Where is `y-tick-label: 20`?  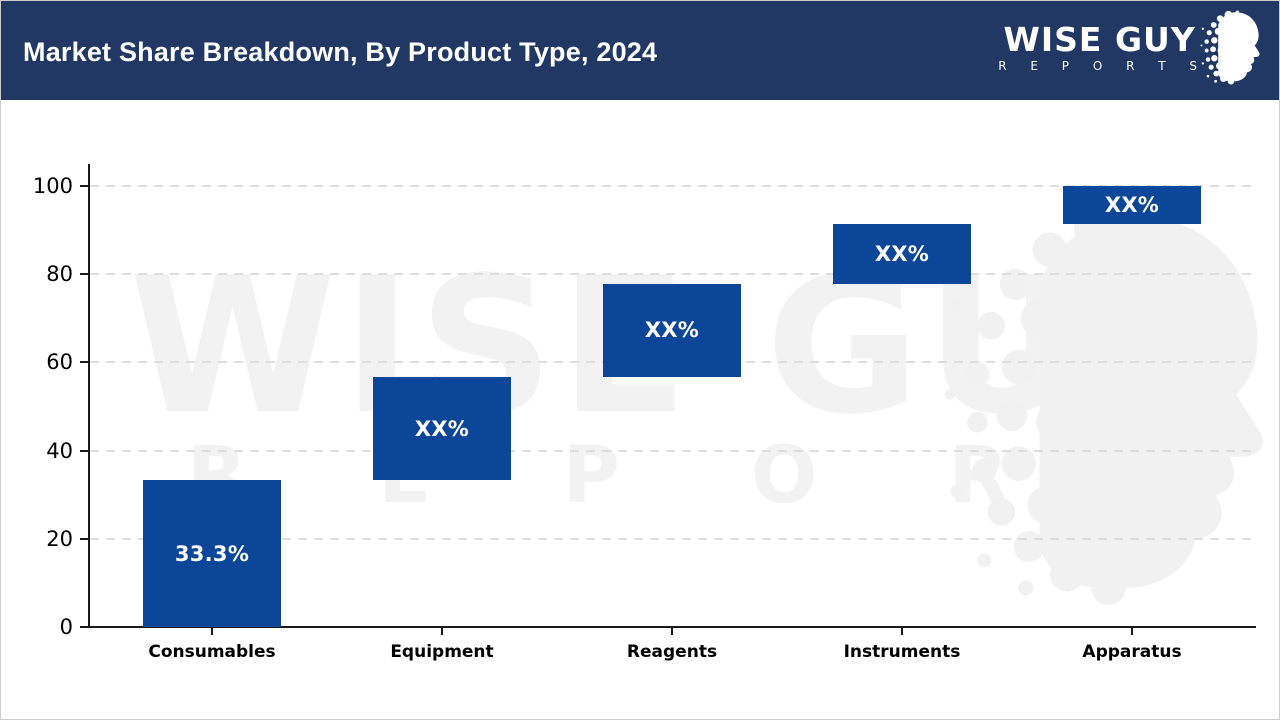
y-tick-label: 20 is located at coordinates (59, 538).